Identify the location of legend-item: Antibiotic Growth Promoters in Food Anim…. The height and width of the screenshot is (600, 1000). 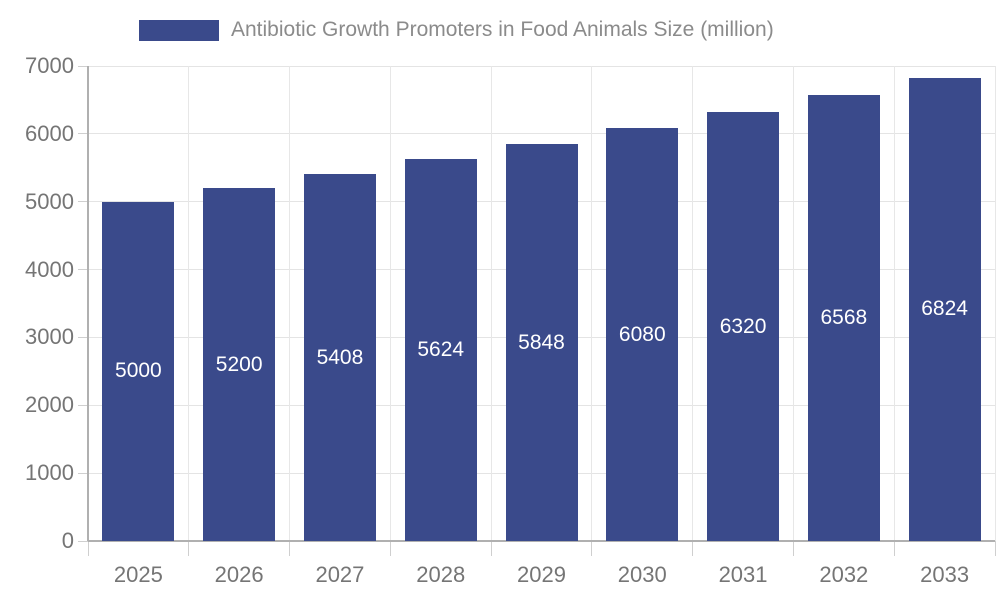
(456, 30).